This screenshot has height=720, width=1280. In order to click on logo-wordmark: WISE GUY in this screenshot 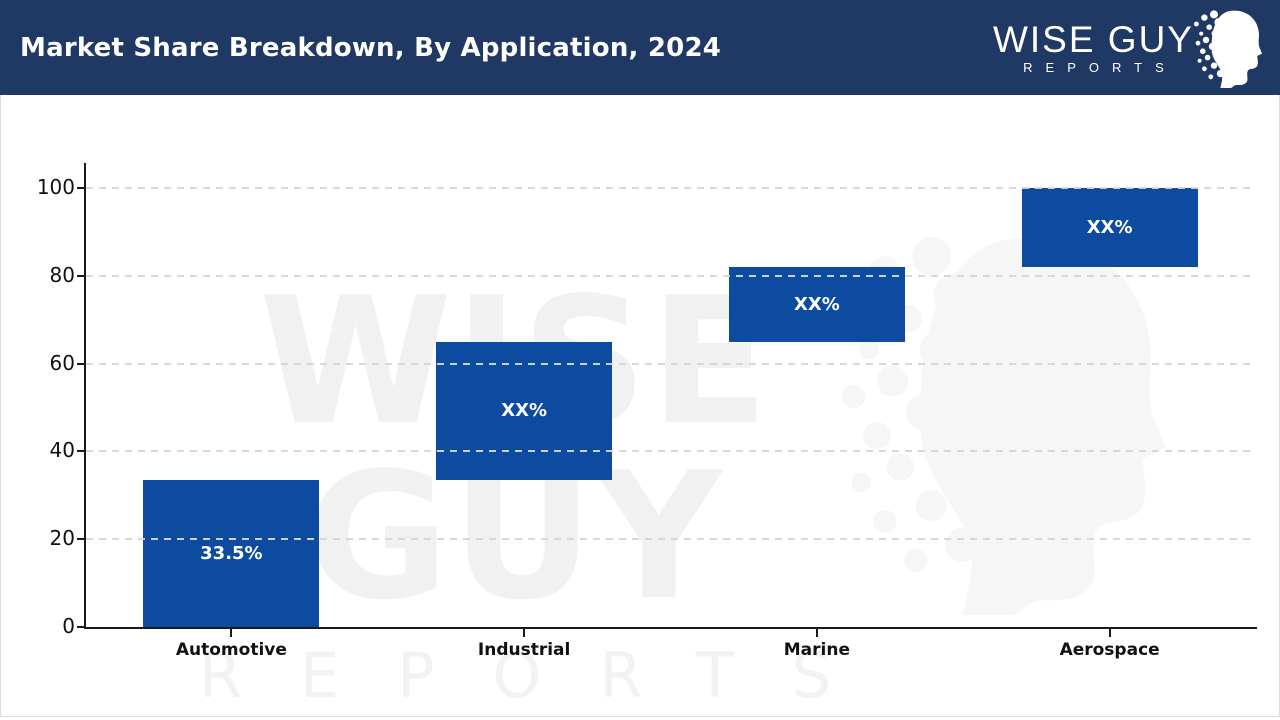, I will do `click(1093, 39)`.